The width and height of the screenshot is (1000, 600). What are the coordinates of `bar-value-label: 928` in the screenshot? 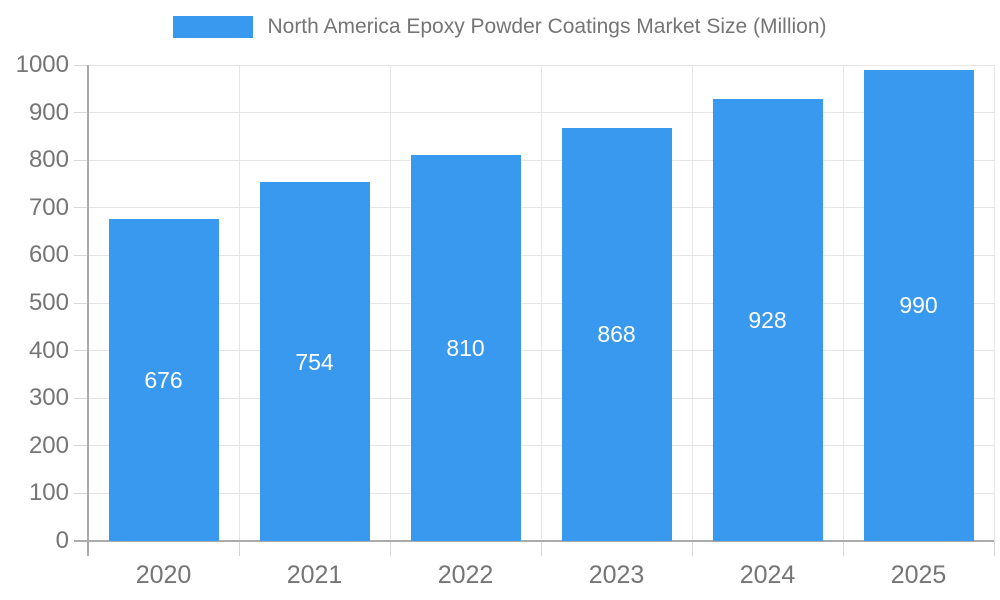 It's located at (767, 320).